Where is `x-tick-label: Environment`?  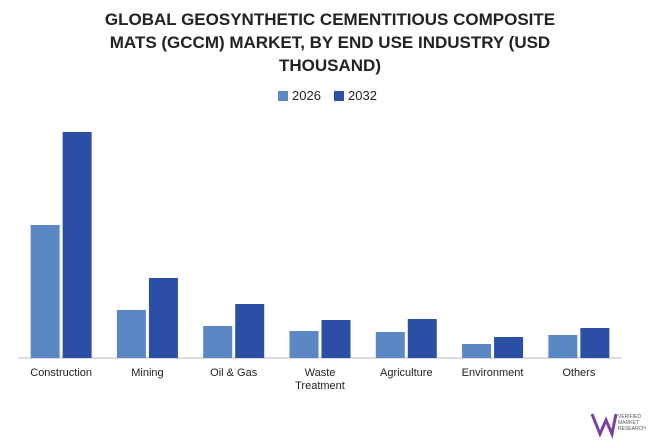
x-tick-label: Environment is located at coordinates (492, 373).